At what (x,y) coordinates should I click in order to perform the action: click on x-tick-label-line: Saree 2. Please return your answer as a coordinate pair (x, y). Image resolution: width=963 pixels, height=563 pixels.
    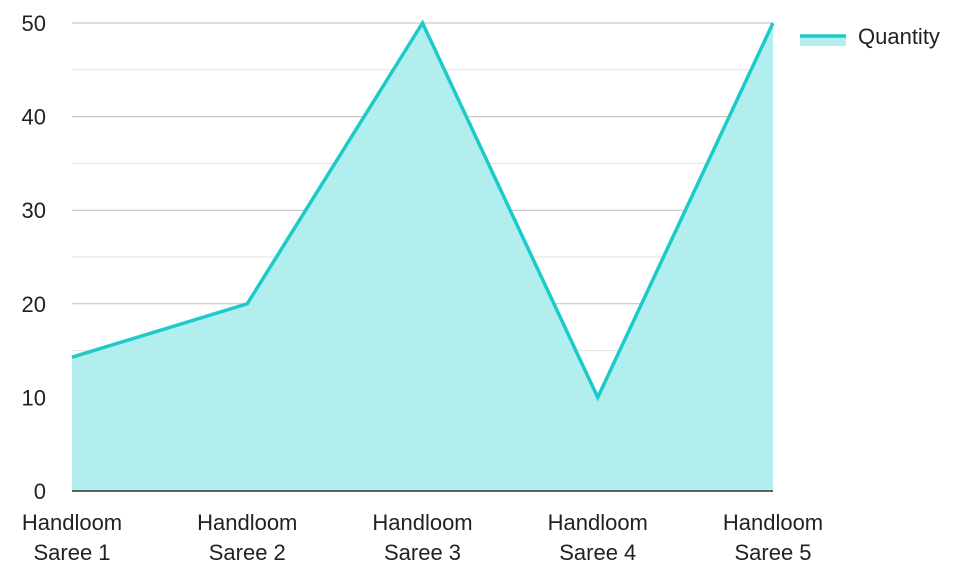
    Looking at the image, I should click on (247, 551).